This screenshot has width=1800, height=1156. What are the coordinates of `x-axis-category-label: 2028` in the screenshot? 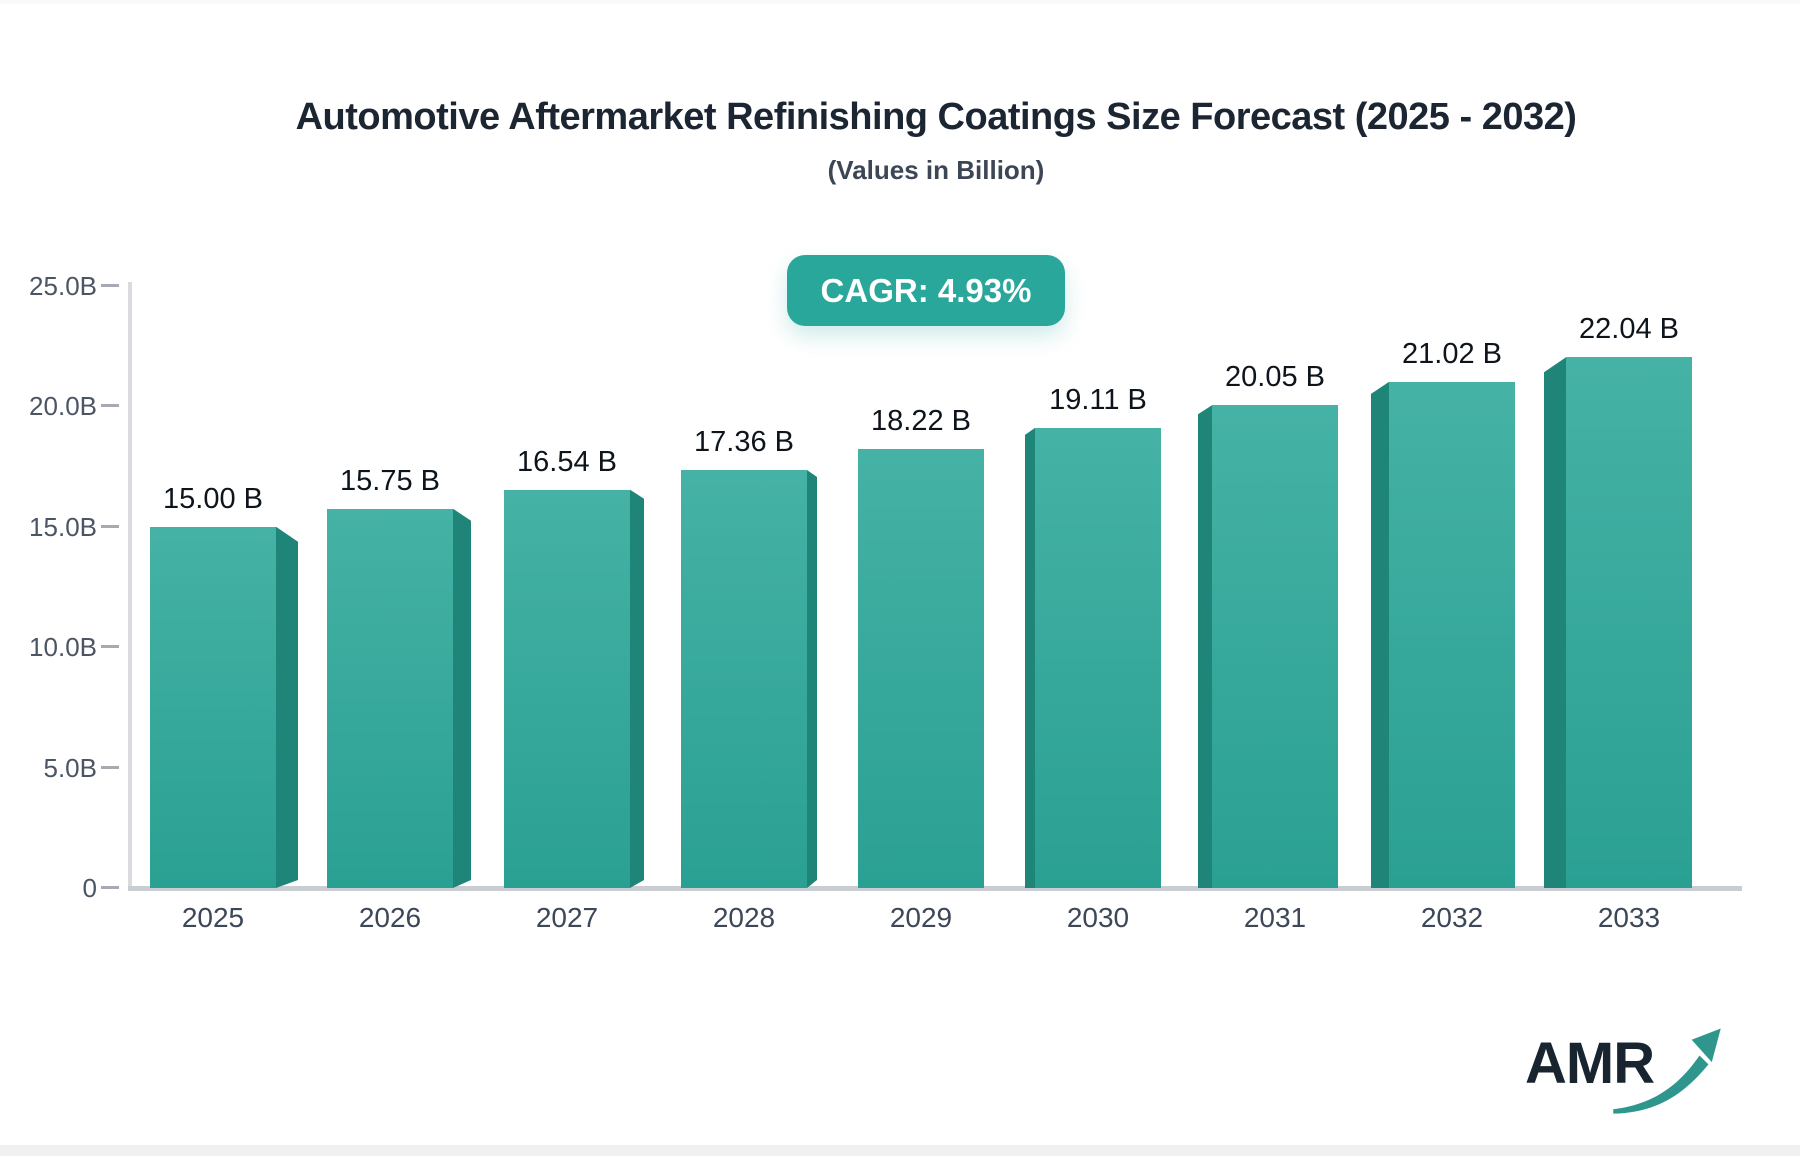 It's located at (744, 917).